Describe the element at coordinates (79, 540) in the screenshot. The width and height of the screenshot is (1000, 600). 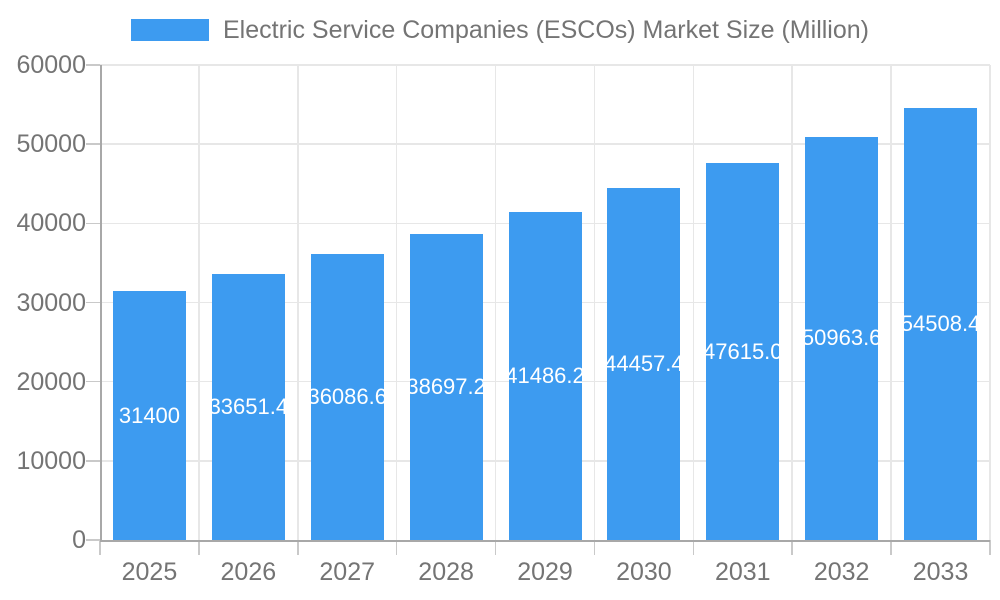
I see `y-axis-label: 0` at that location.